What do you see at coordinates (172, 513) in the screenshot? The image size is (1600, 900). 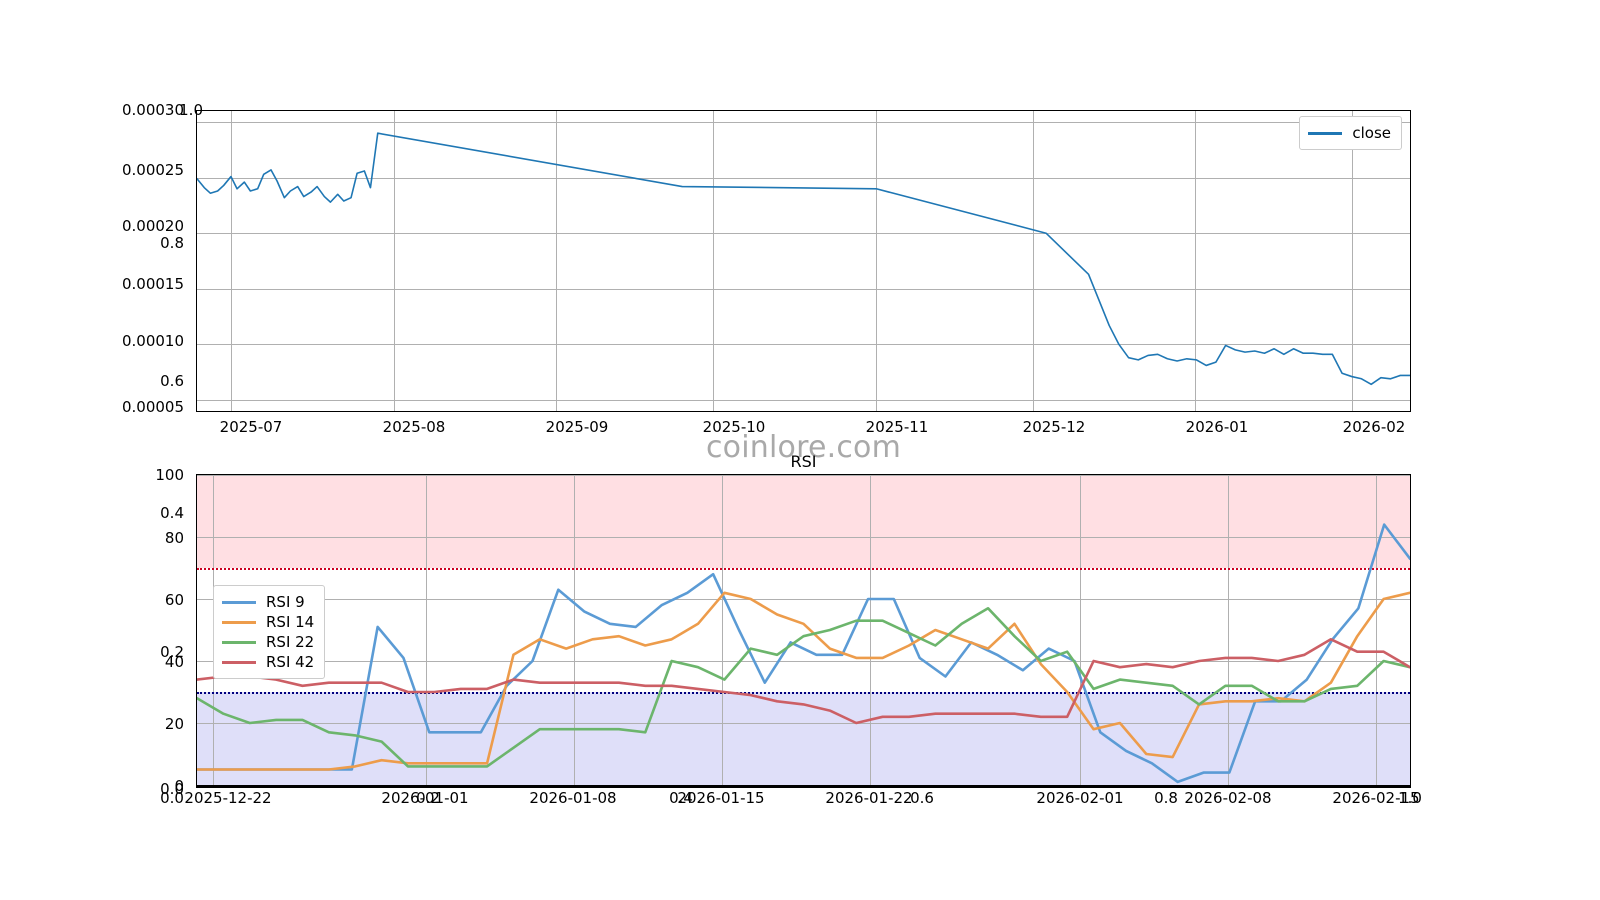 I see `rsi-ytick-secondary-0-4: 0.4` at bounding box center [172, 513].